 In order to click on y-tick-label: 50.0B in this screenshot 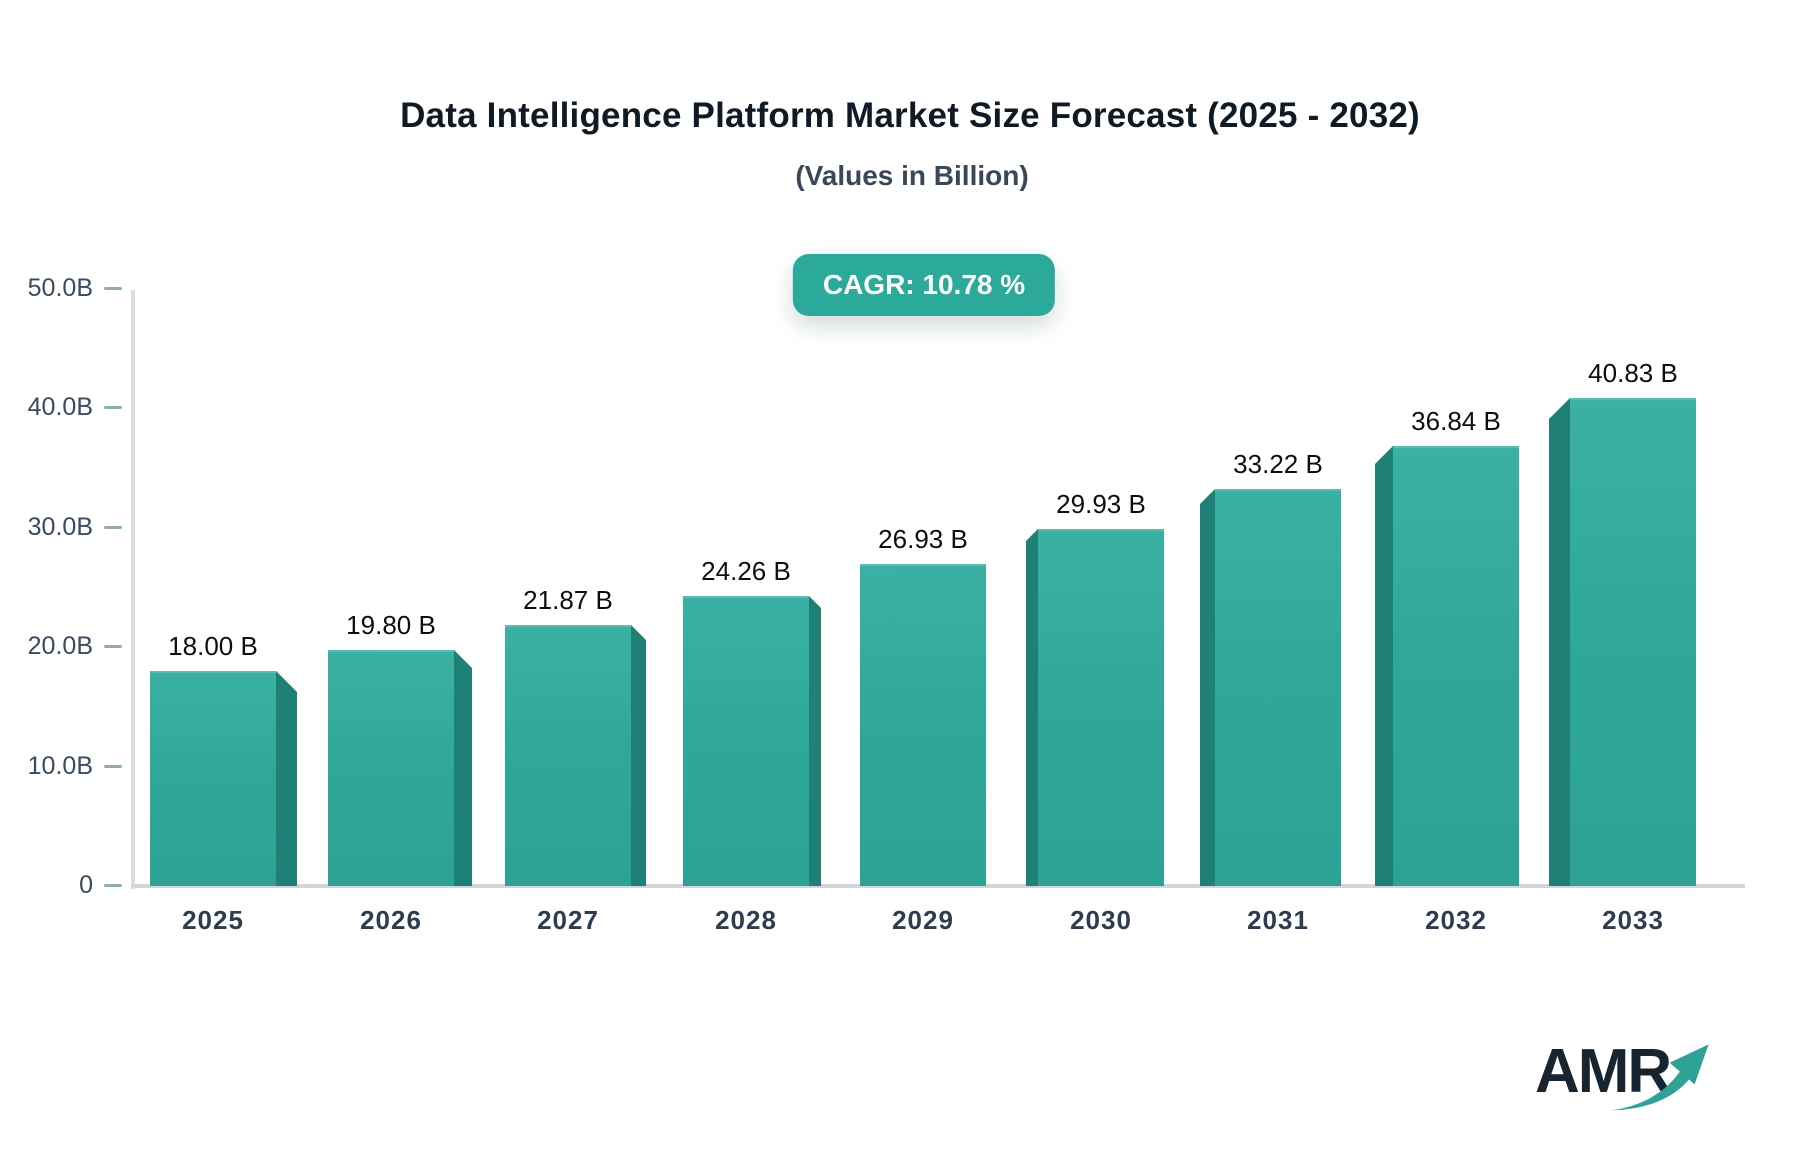, I will do `click(60, 288)`.